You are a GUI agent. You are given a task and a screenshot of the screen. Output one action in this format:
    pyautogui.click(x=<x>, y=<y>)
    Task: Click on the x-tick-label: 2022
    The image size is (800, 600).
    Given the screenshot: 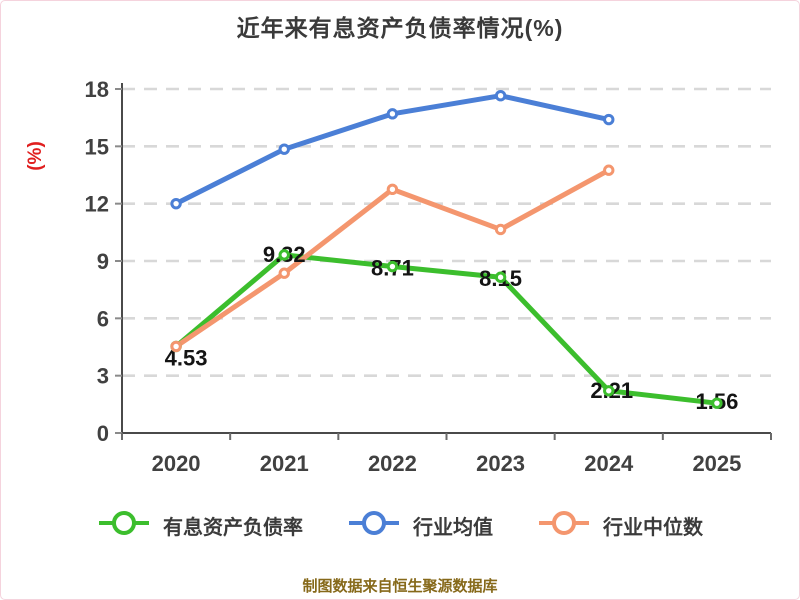 What is the action you would take?
    pyautogui.click(x=392, y=463)
    